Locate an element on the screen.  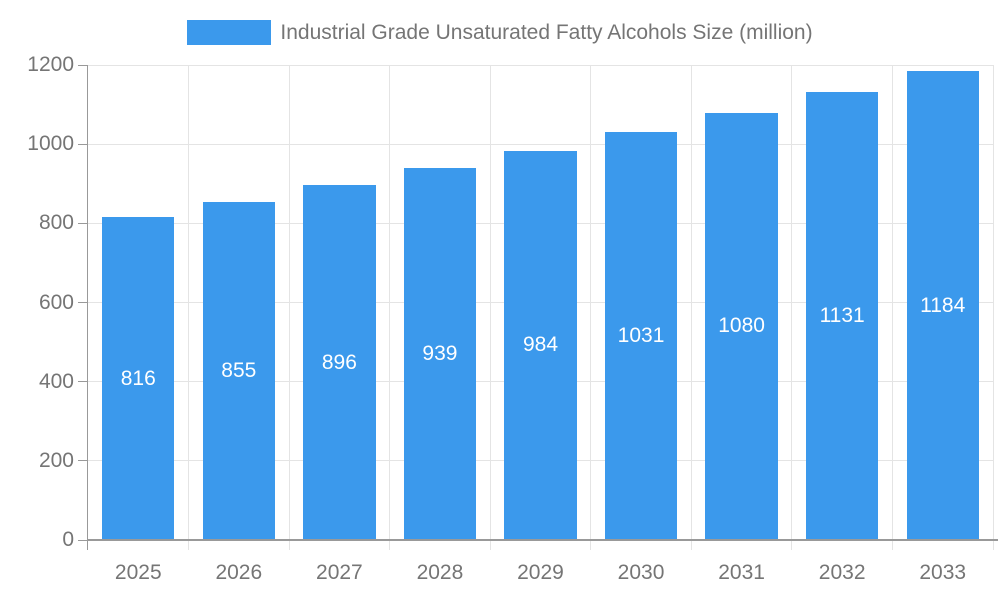
bar-value-label: 1031 is located at coordinates (641, 335).